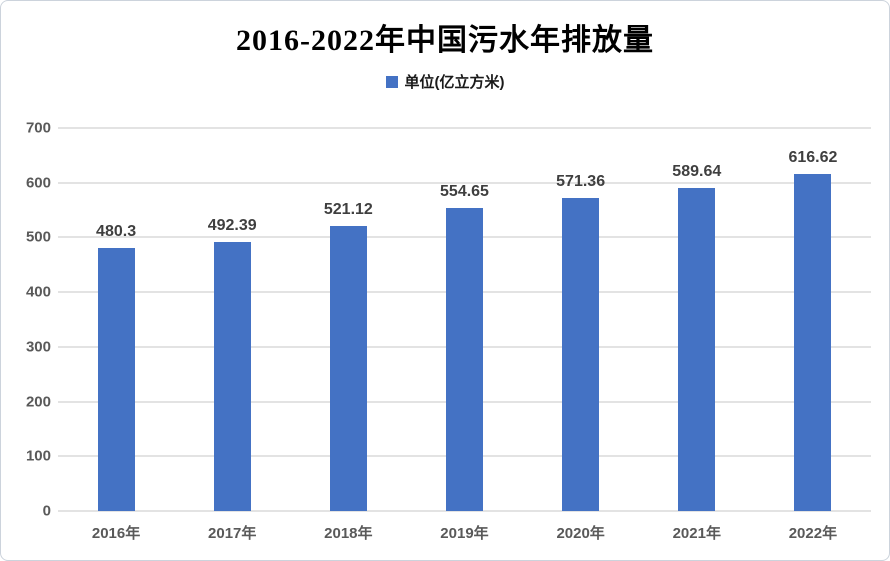  Describe the element at coordinates (38, 456) in the screenshot. I see `y-tick-label-100: 100` at that location.